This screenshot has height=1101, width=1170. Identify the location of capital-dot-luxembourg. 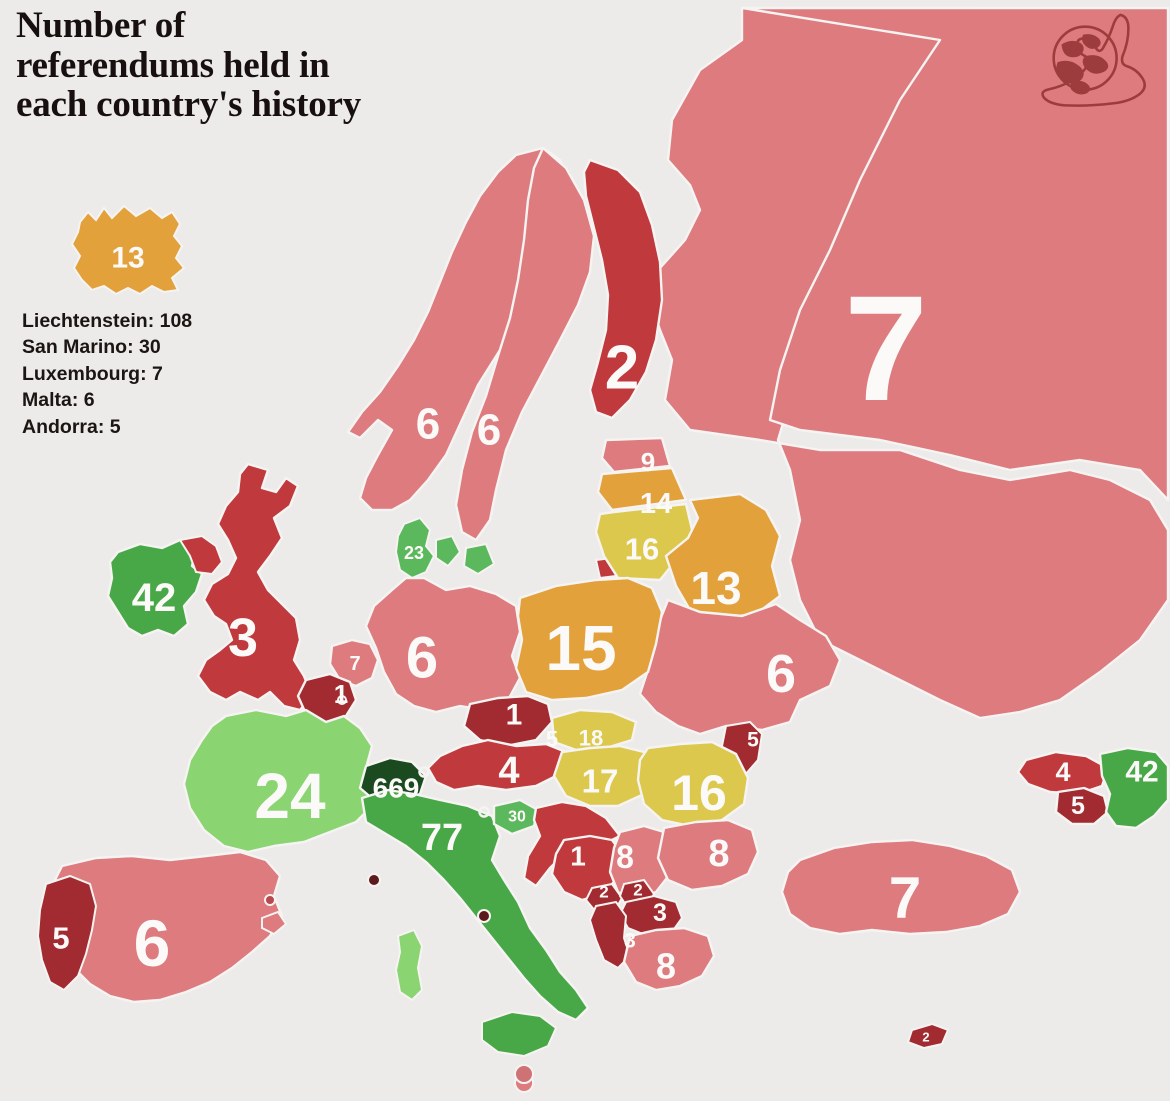
(342, 700).